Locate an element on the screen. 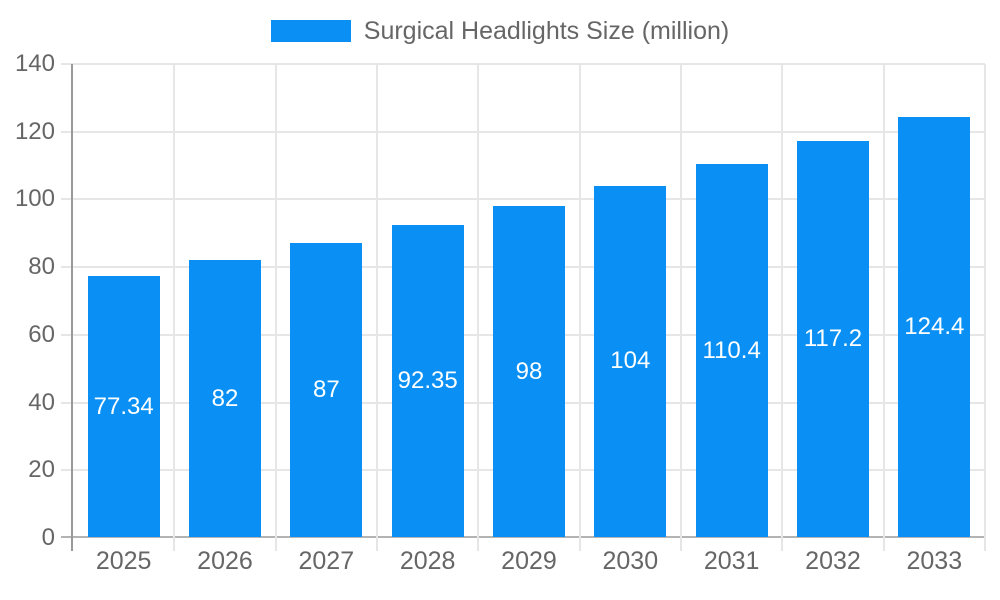 This screenshot has height=600, width=1000. x-axis-tick-label: 2031 is located at coordinates (731, 561).